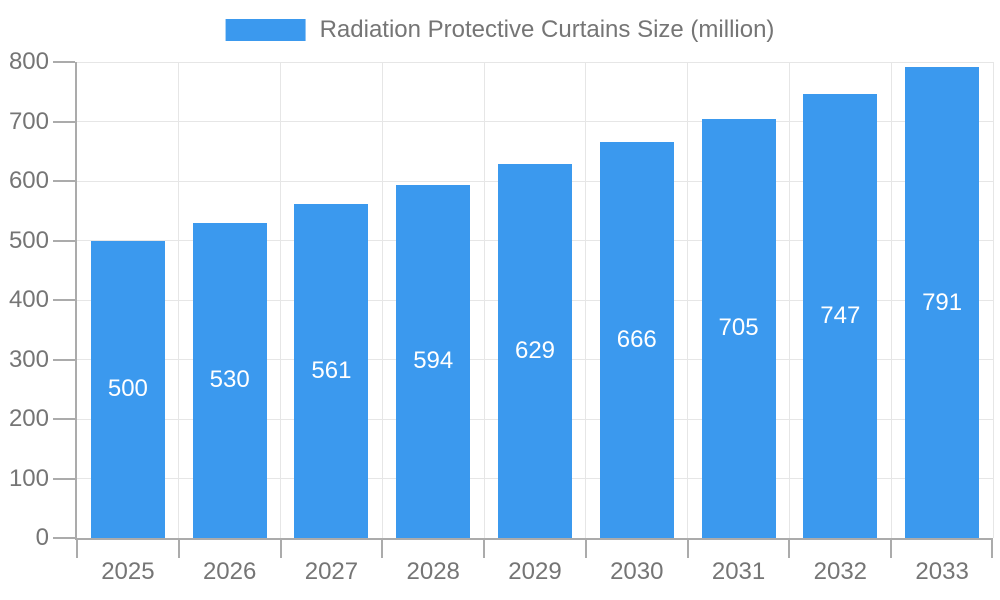 Image resolution: width=1000 pixels, height=600 pixels. I want to click on legend-swatch-icon, so click(265, 30).